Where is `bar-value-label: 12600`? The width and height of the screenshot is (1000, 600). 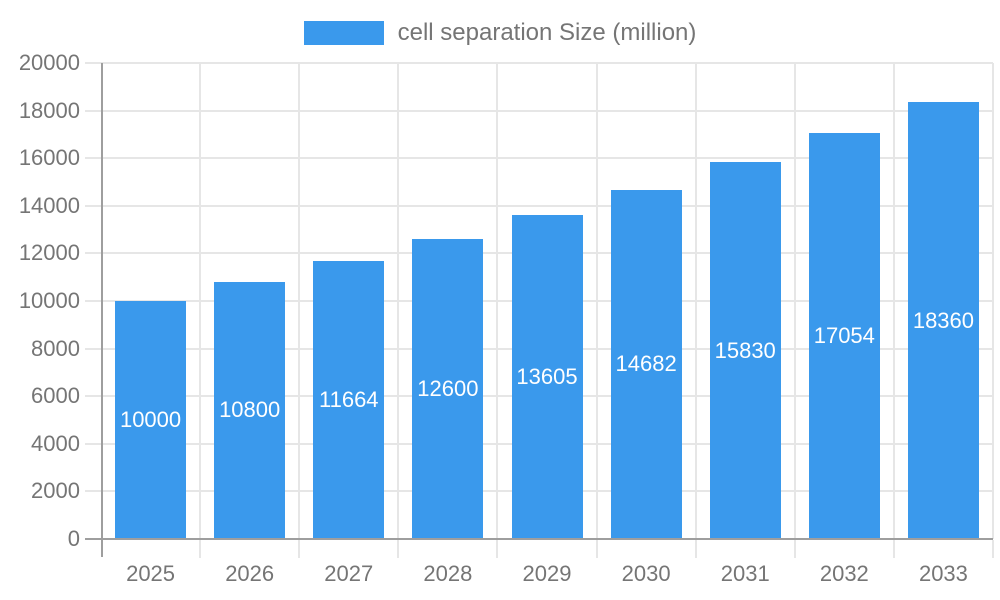
bar-value-label: 12600 is located at coordinates (448, 389).